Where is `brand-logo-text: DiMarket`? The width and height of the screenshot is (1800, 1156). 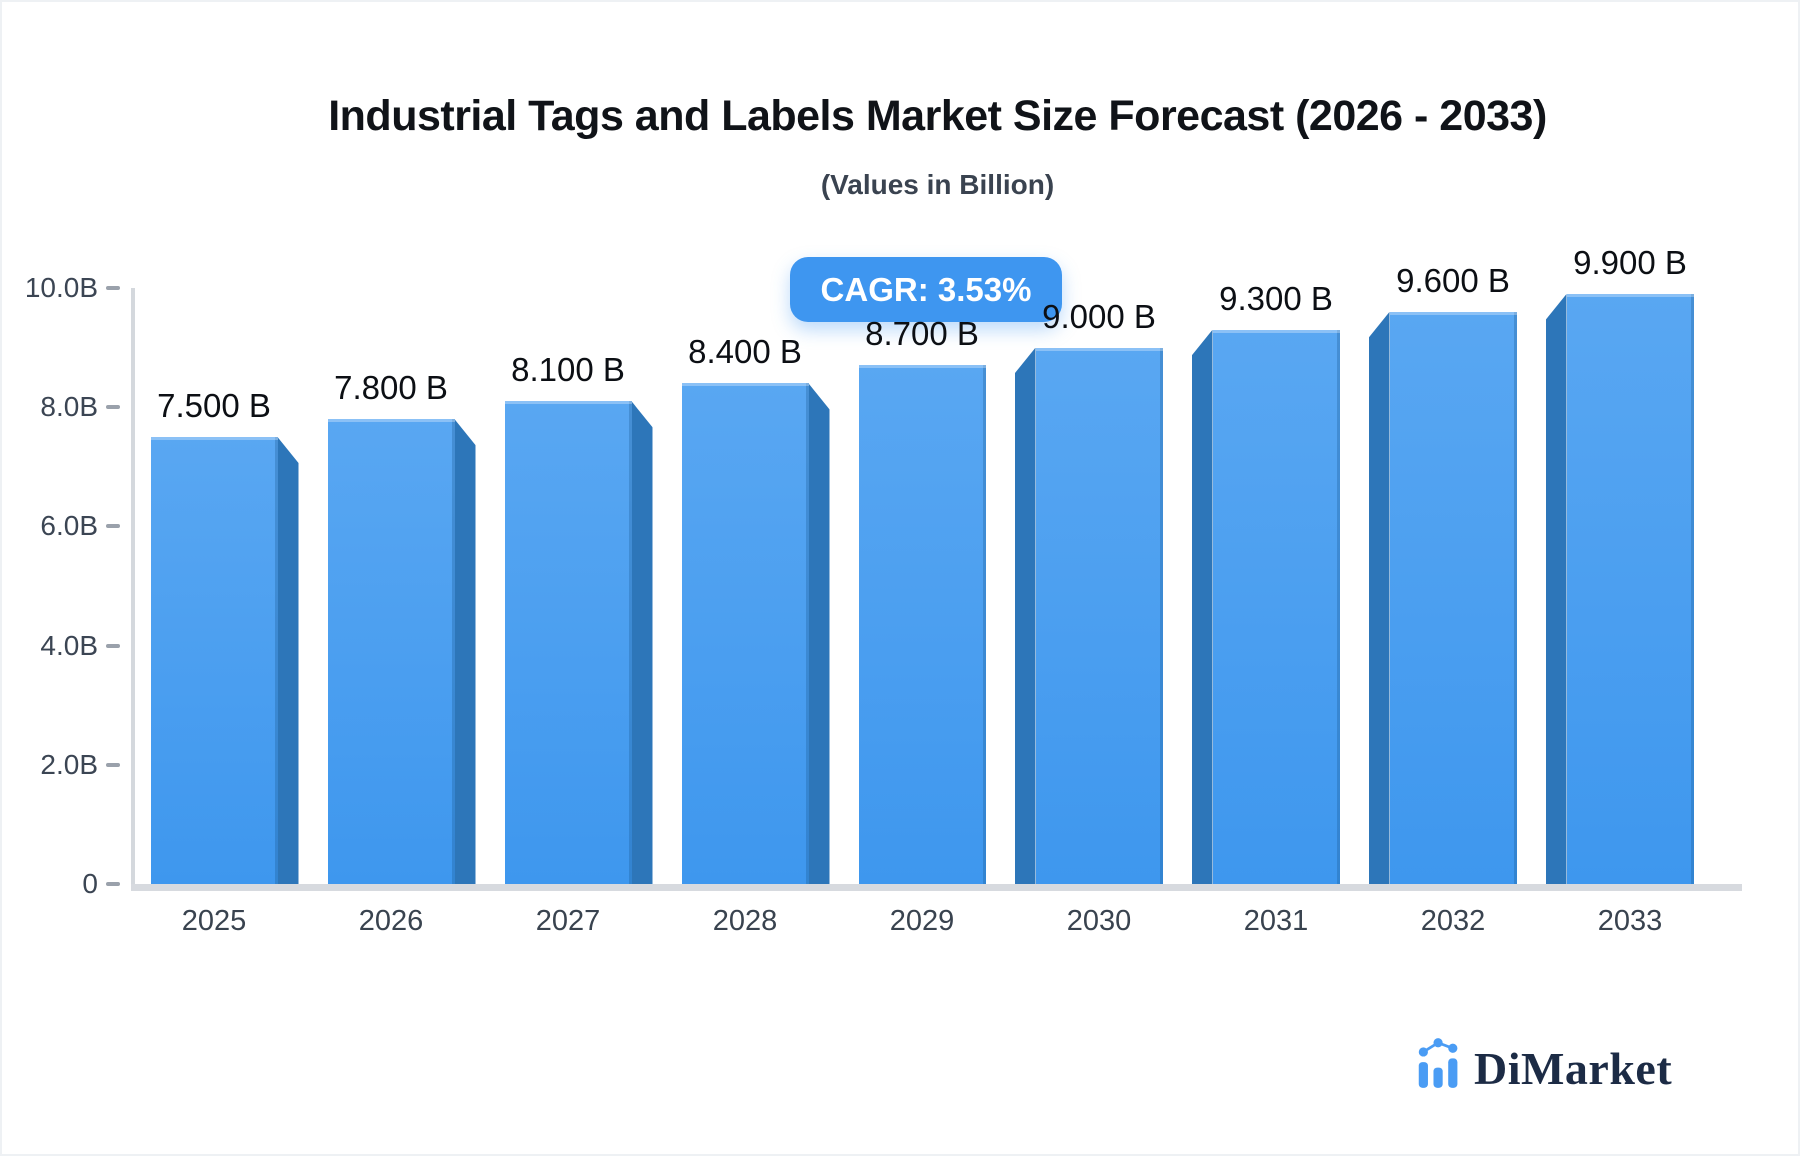 brand-logo-text: DiMarket is located at coordinates (1573, 1068).